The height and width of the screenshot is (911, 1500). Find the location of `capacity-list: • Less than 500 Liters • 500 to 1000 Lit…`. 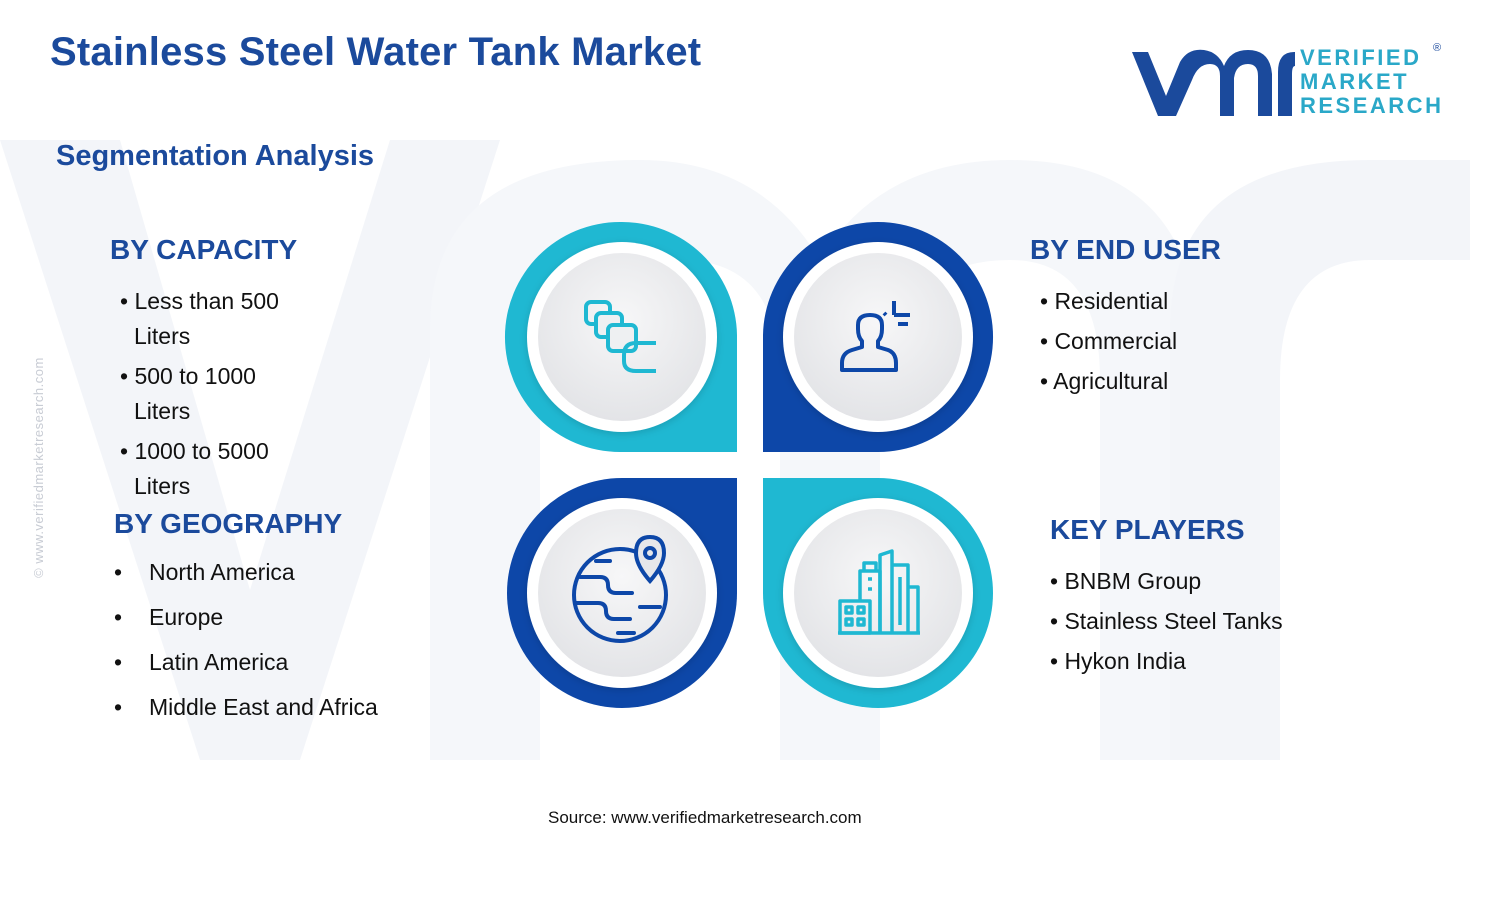

capacity-list: • Less than 500 Liters • 500 to 1000 Lit… is located at coordinates (199, 394).